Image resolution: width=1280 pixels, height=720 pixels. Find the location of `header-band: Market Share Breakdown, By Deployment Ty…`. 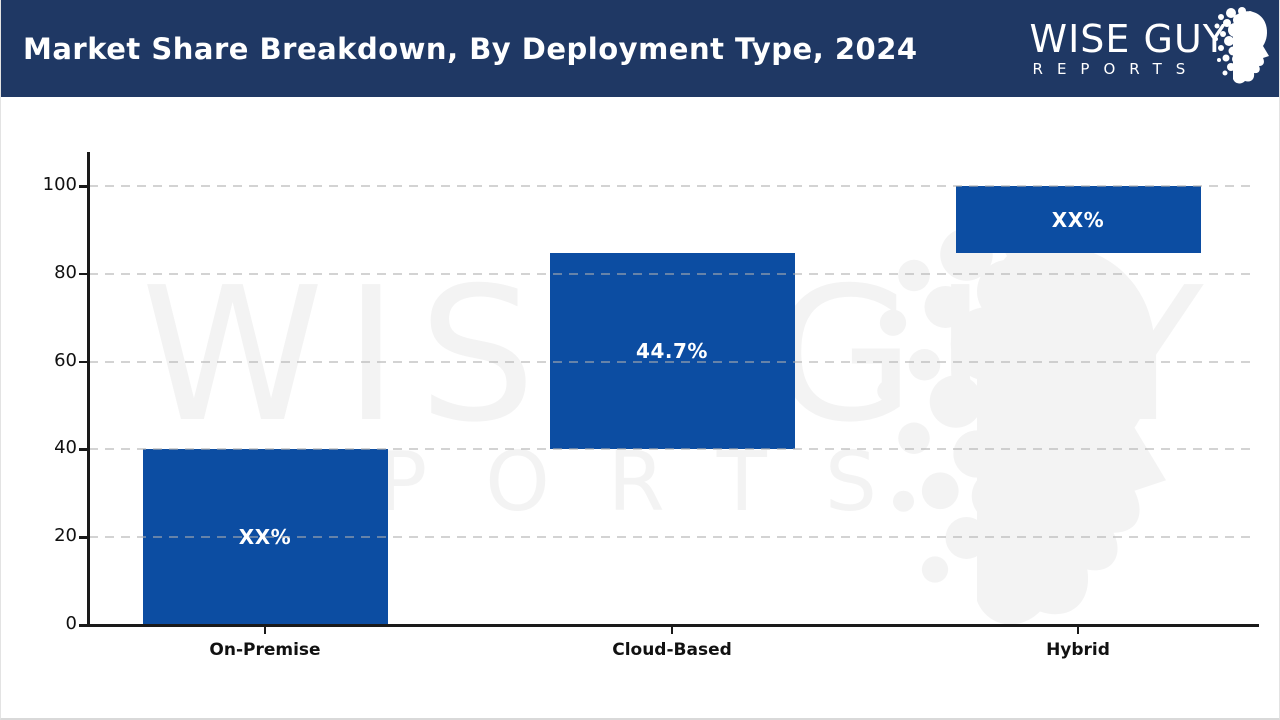

header-band: Market Share Breakdown, By Deployment Ty… is located at coordinates (640, 48).